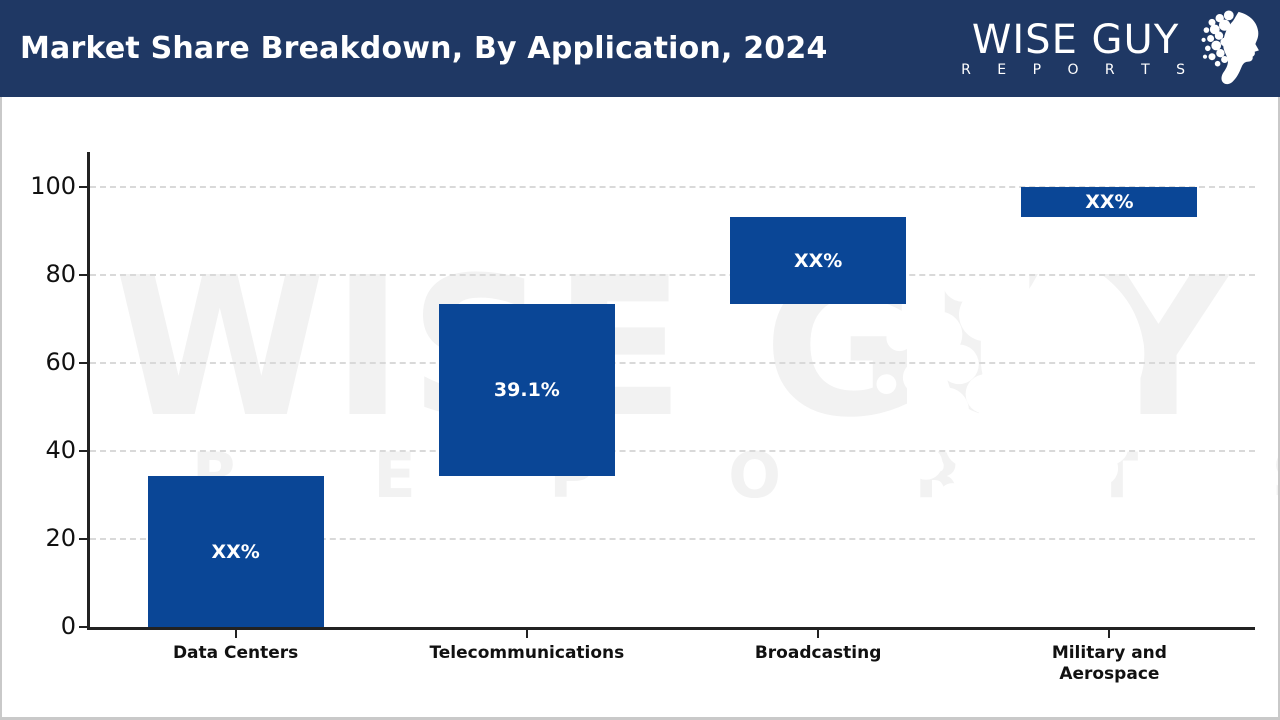 This screenshot has width=1280, height=720. Describe the element at coordinates (1075, 40) in the screenshot. I see `logo-wordmark: WISE GUY` at that location.